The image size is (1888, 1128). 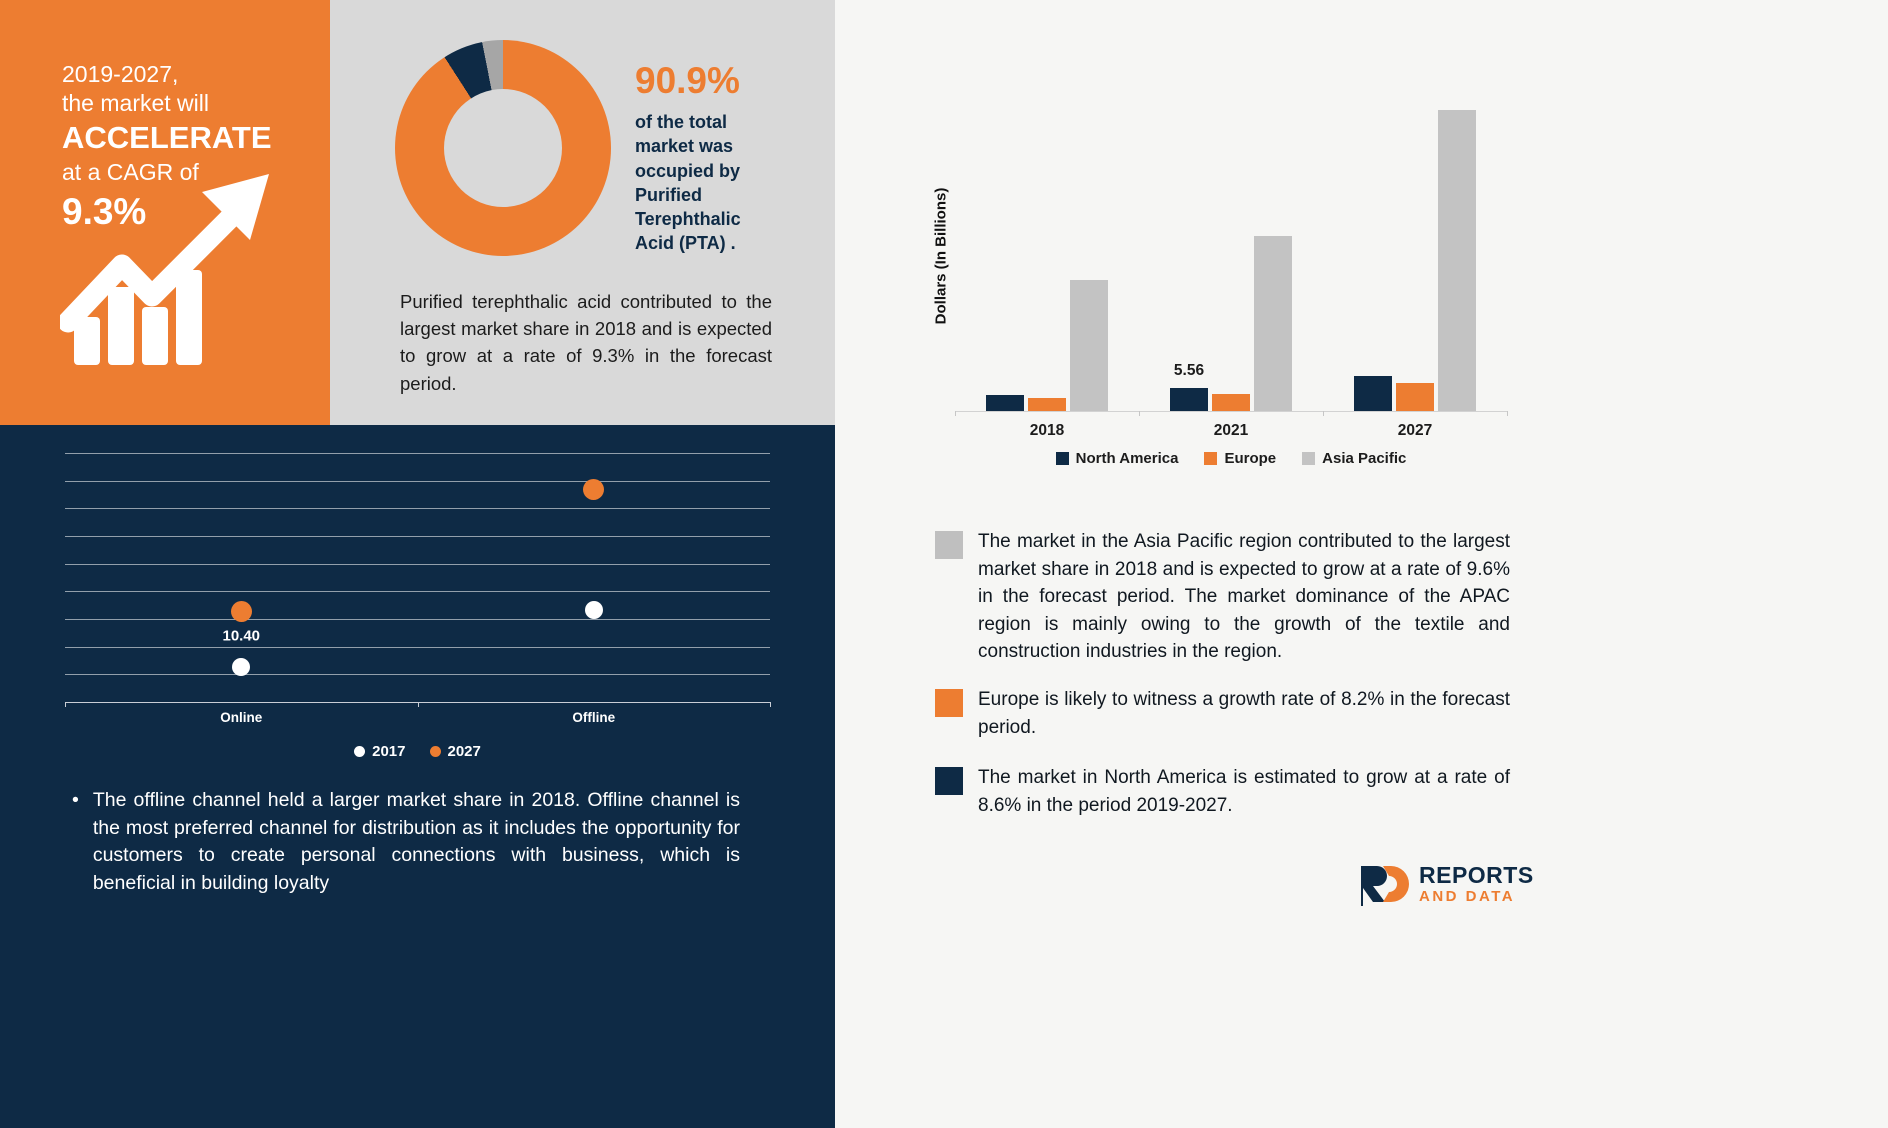 What do you see at coordinates (241, 717) in the screenshot?
I see `category-label-online: Online` at bounding box center [241, 717].